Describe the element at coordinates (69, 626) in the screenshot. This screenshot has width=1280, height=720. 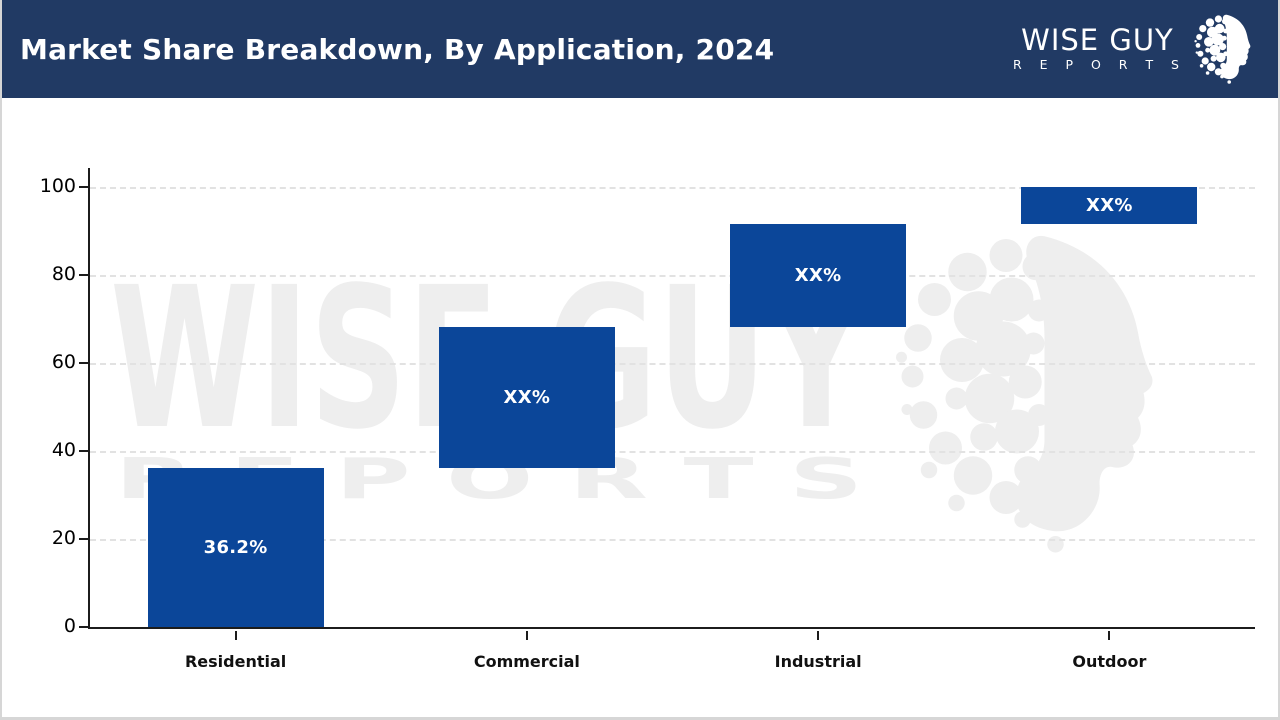
I see `y-axis-tick-label: 0` at that location.